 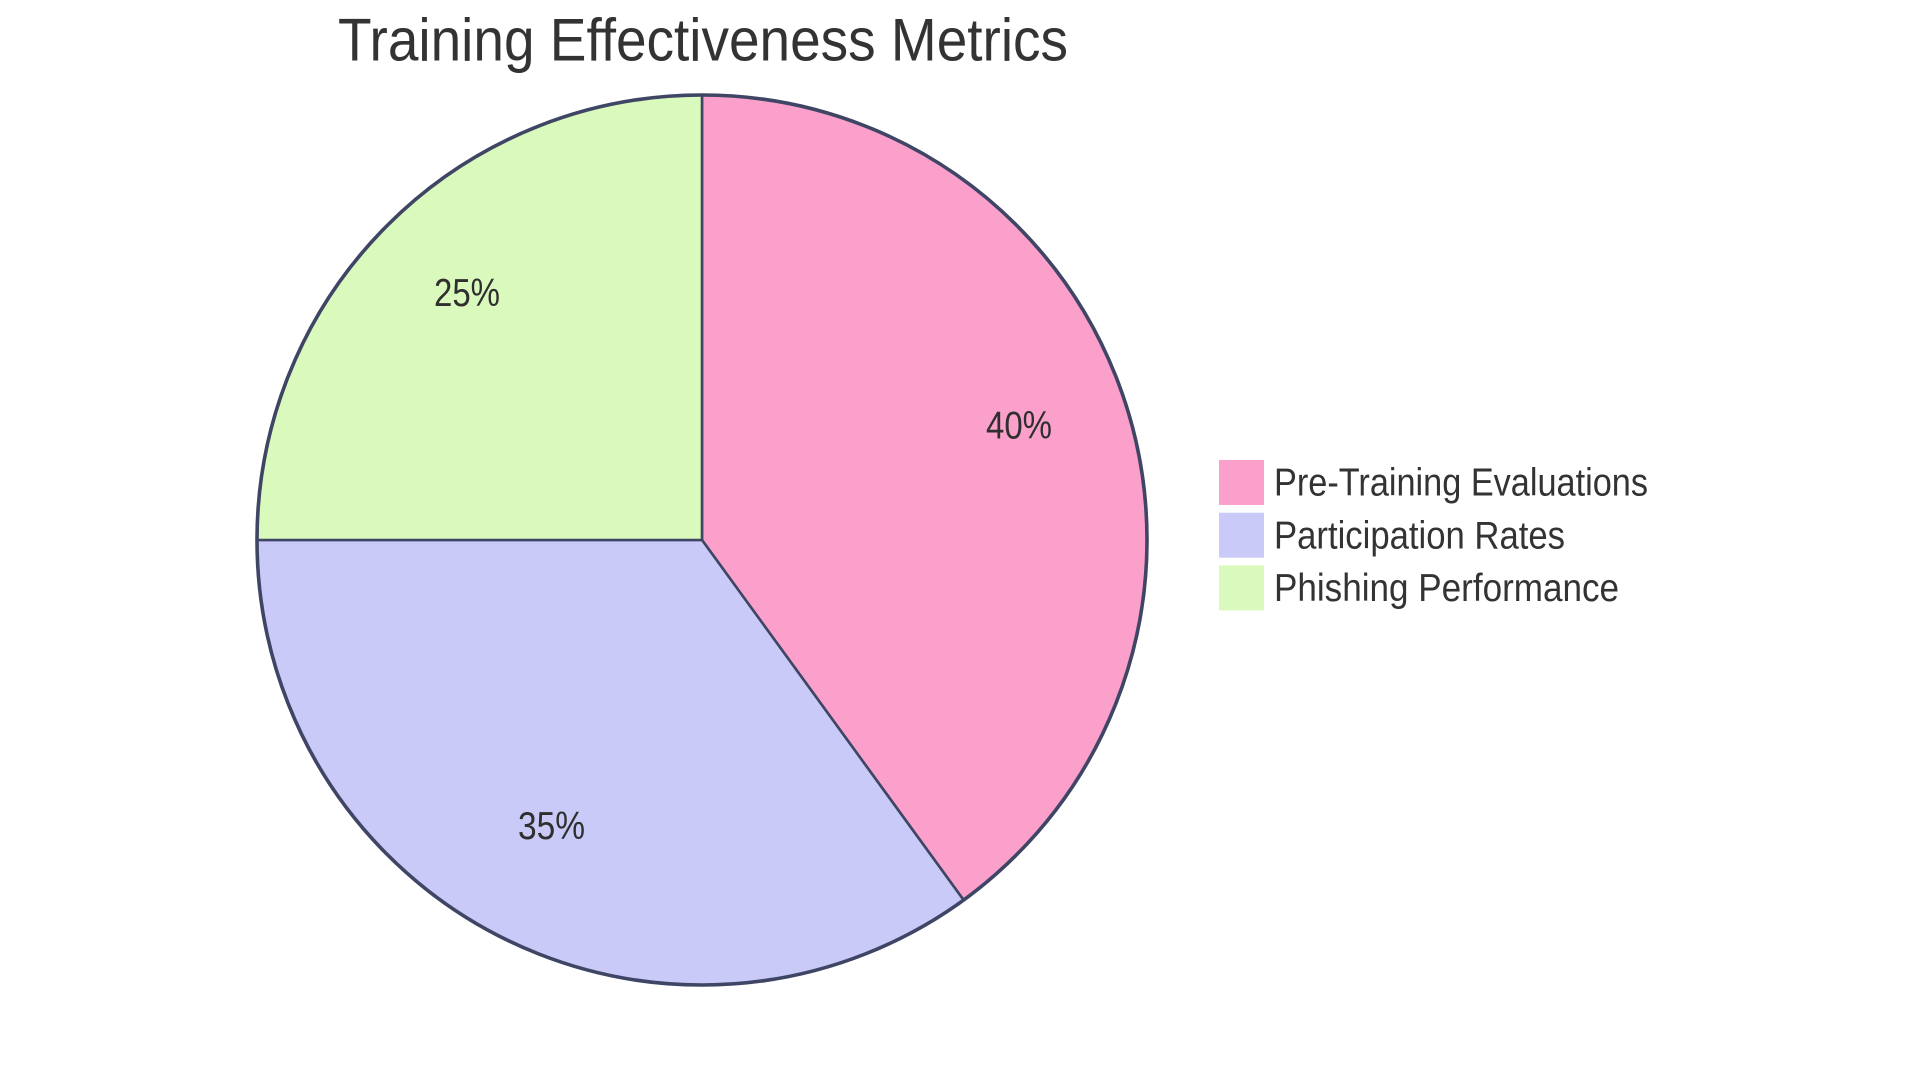 What do you see at coordinates (703, 40) in the screenshot?
I see `svg-text: Training Effectiveness Metrics` at bounding box center [703, 40].